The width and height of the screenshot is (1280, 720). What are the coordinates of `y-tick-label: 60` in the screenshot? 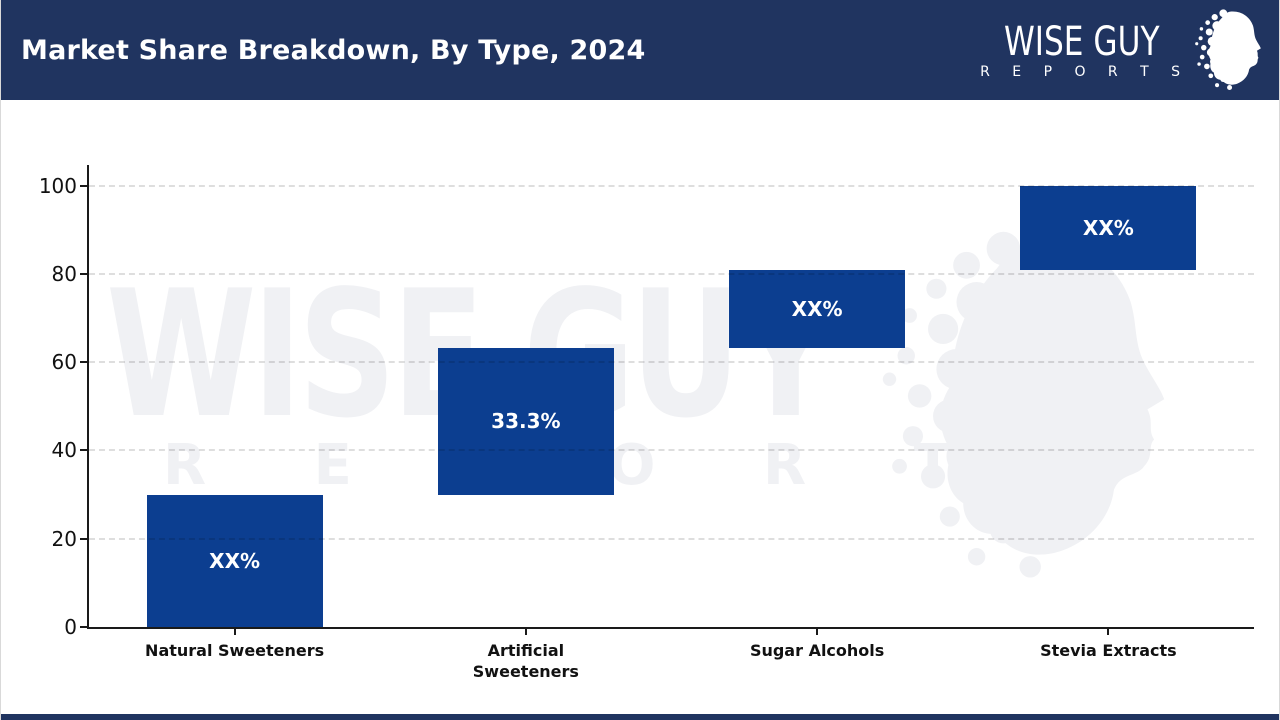 It's located at (64, 362).